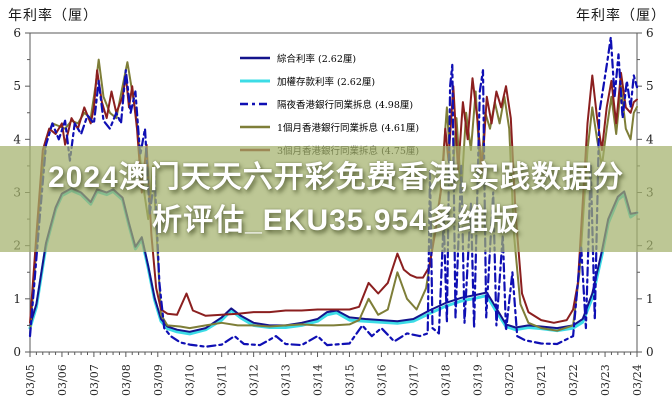 This screenshot has width=672, height=400. I want to click on x-tick-label: 03/19, so click(477, 380).